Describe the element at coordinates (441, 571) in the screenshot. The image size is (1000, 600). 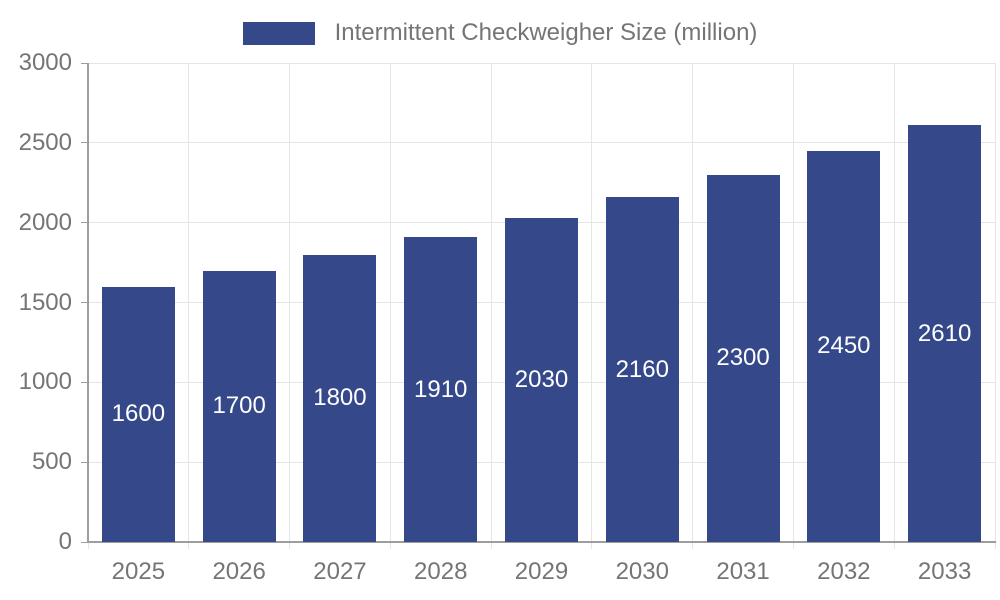
I see `x-axis-tick-label: 2028` at that location.